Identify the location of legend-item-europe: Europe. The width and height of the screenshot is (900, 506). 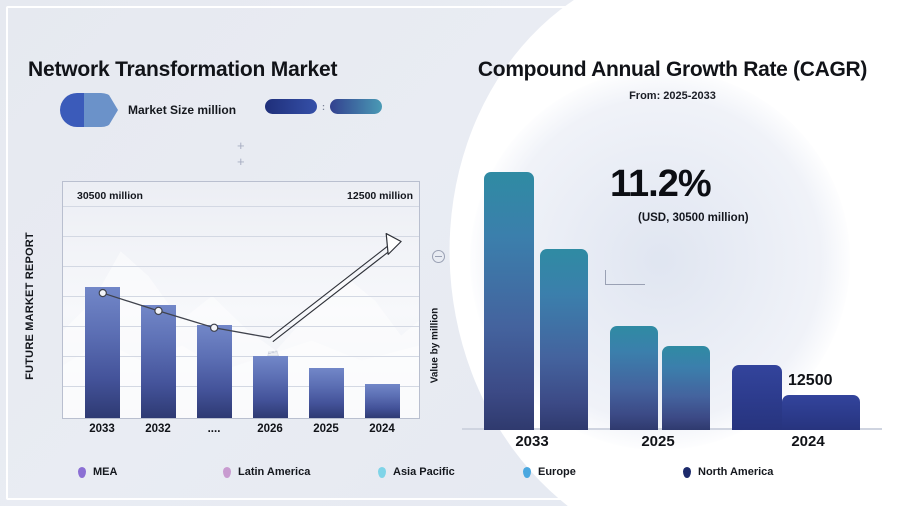
(603, 472).